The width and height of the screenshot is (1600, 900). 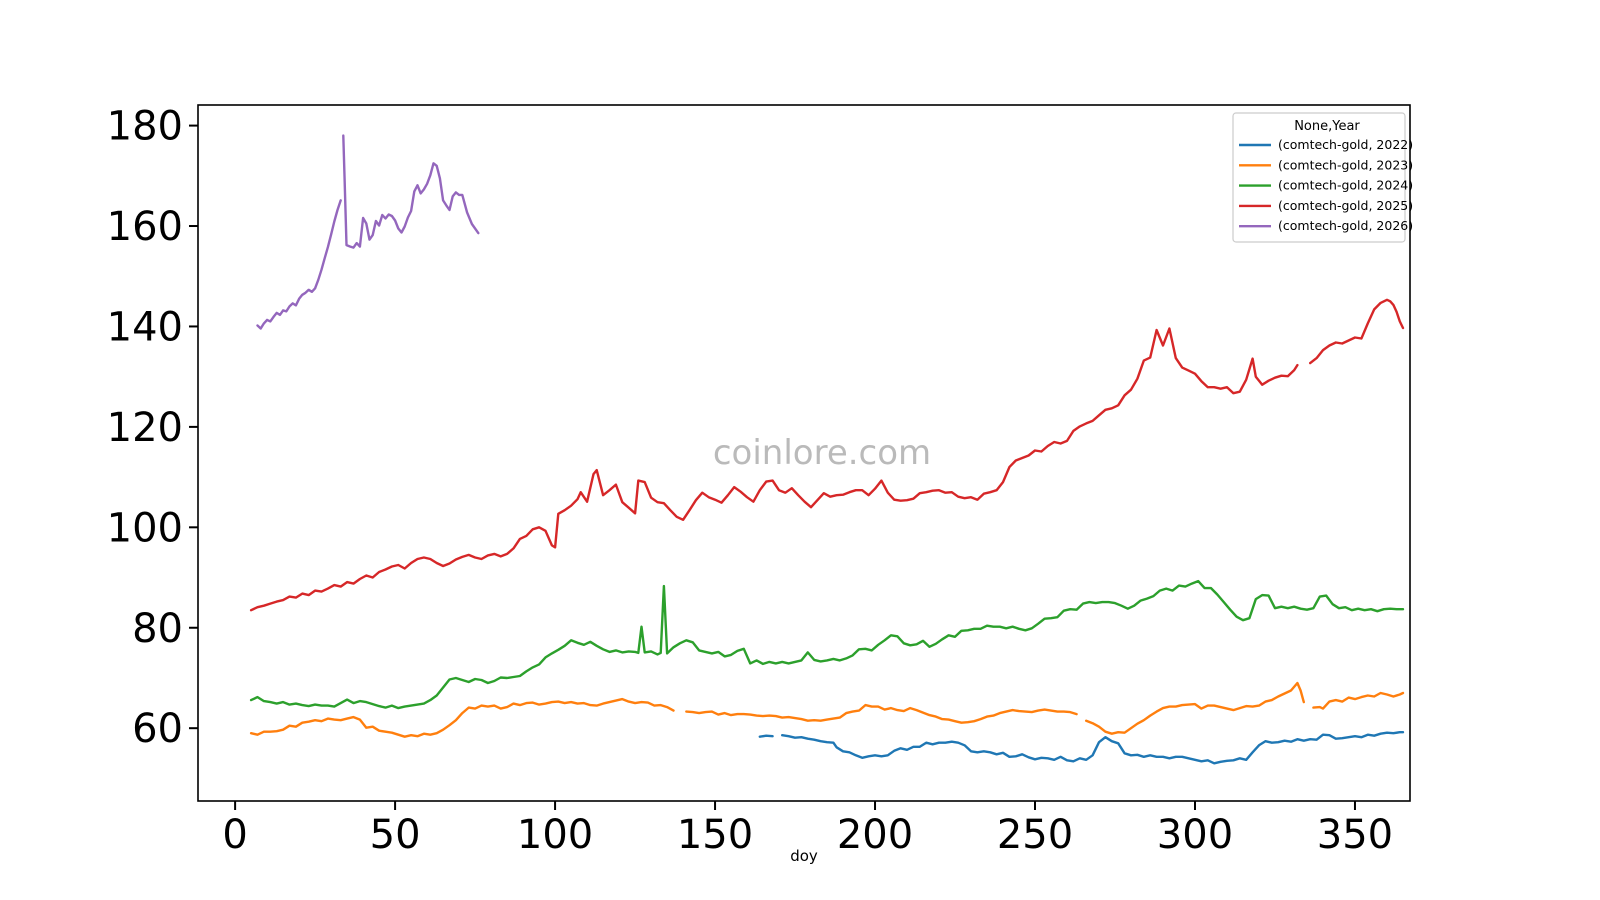 I want to click on watermark-text: coinlore.com, so click(x=822, y=453).